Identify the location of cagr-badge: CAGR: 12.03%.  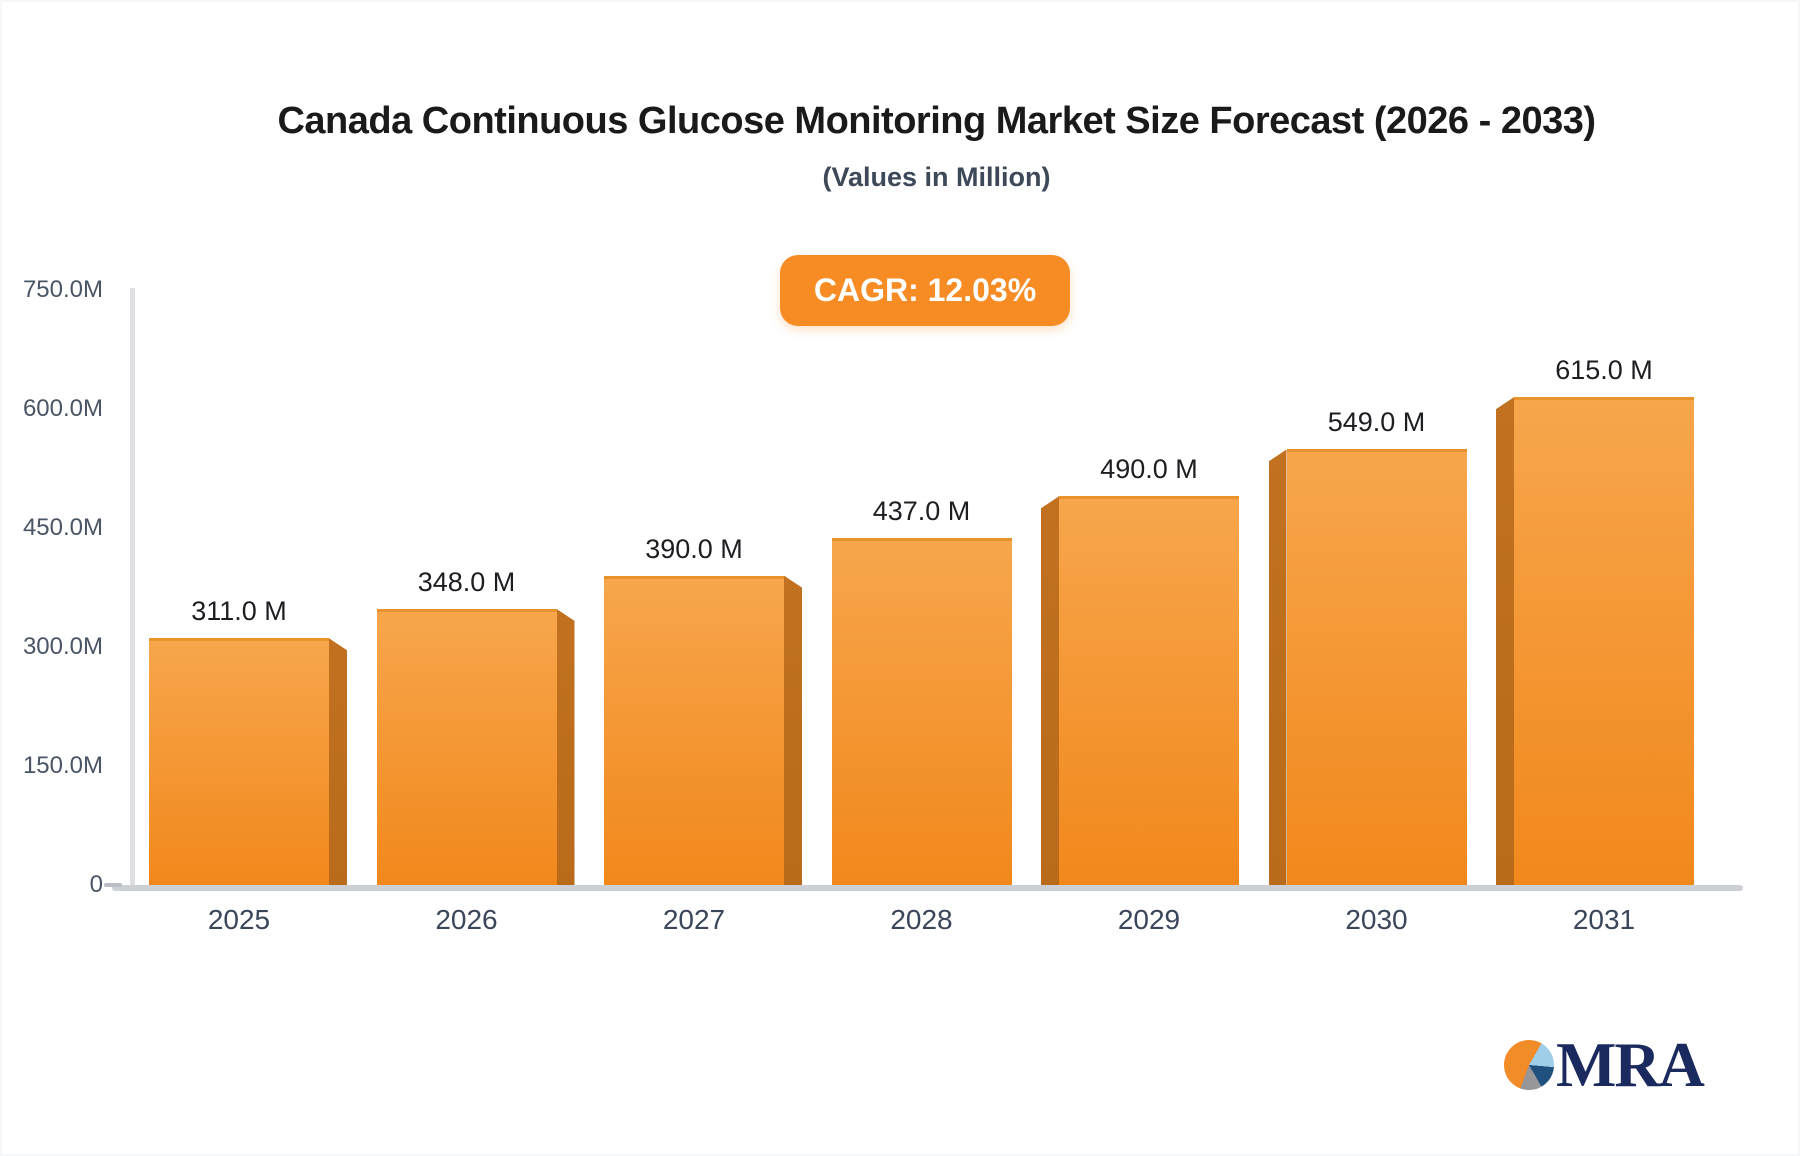
(925, 290).